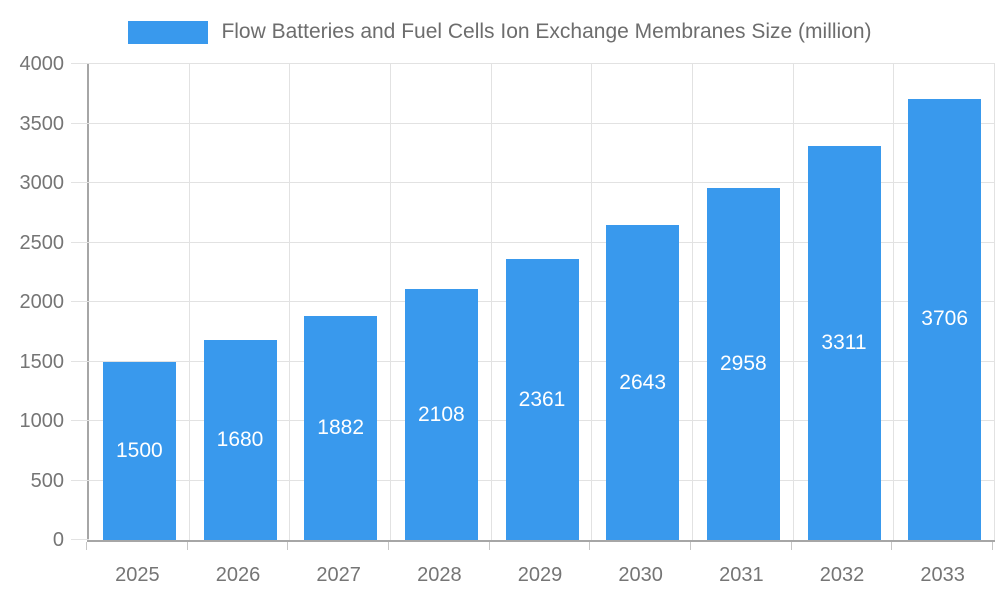  I want to click on bar-2028: 2108, so click(441, 414).